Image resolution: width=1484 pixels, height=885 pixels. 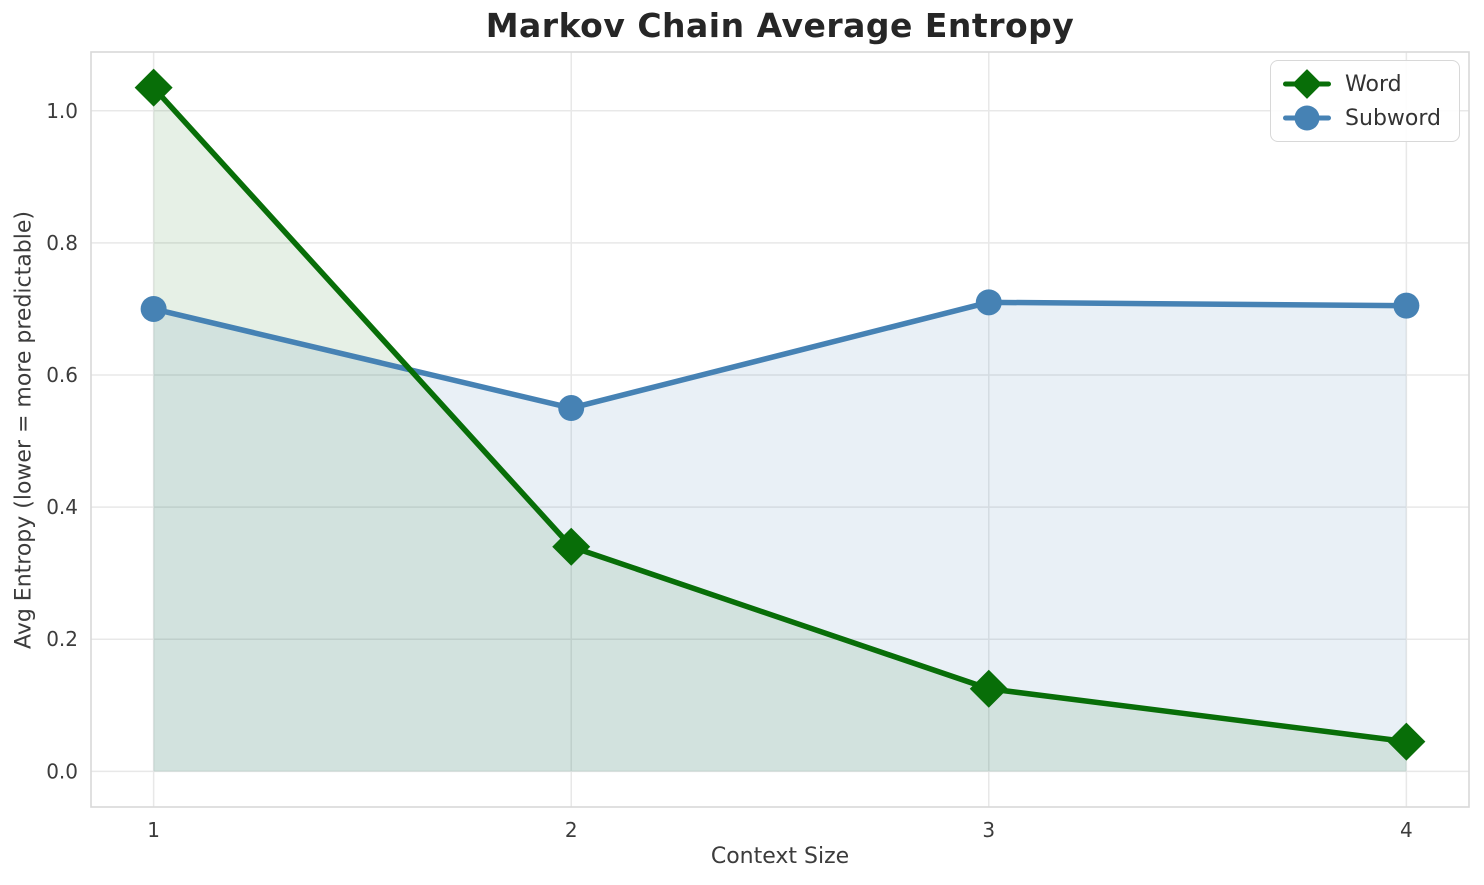 What do you see at coordinates (1406, 830) in the screenshot?
I see `x-tick-label: 4` at bounding box center [1406, 830].